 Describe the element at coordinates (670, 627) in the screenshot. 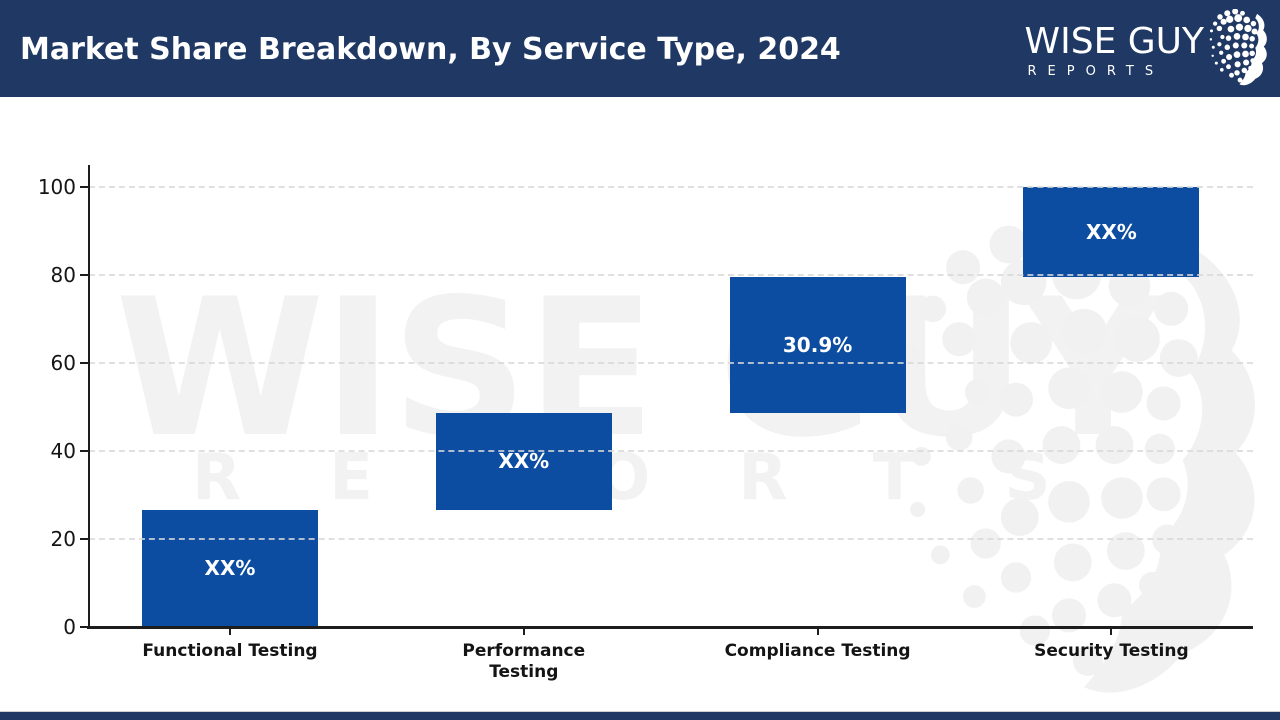

I see `x-axis-line` at that location.